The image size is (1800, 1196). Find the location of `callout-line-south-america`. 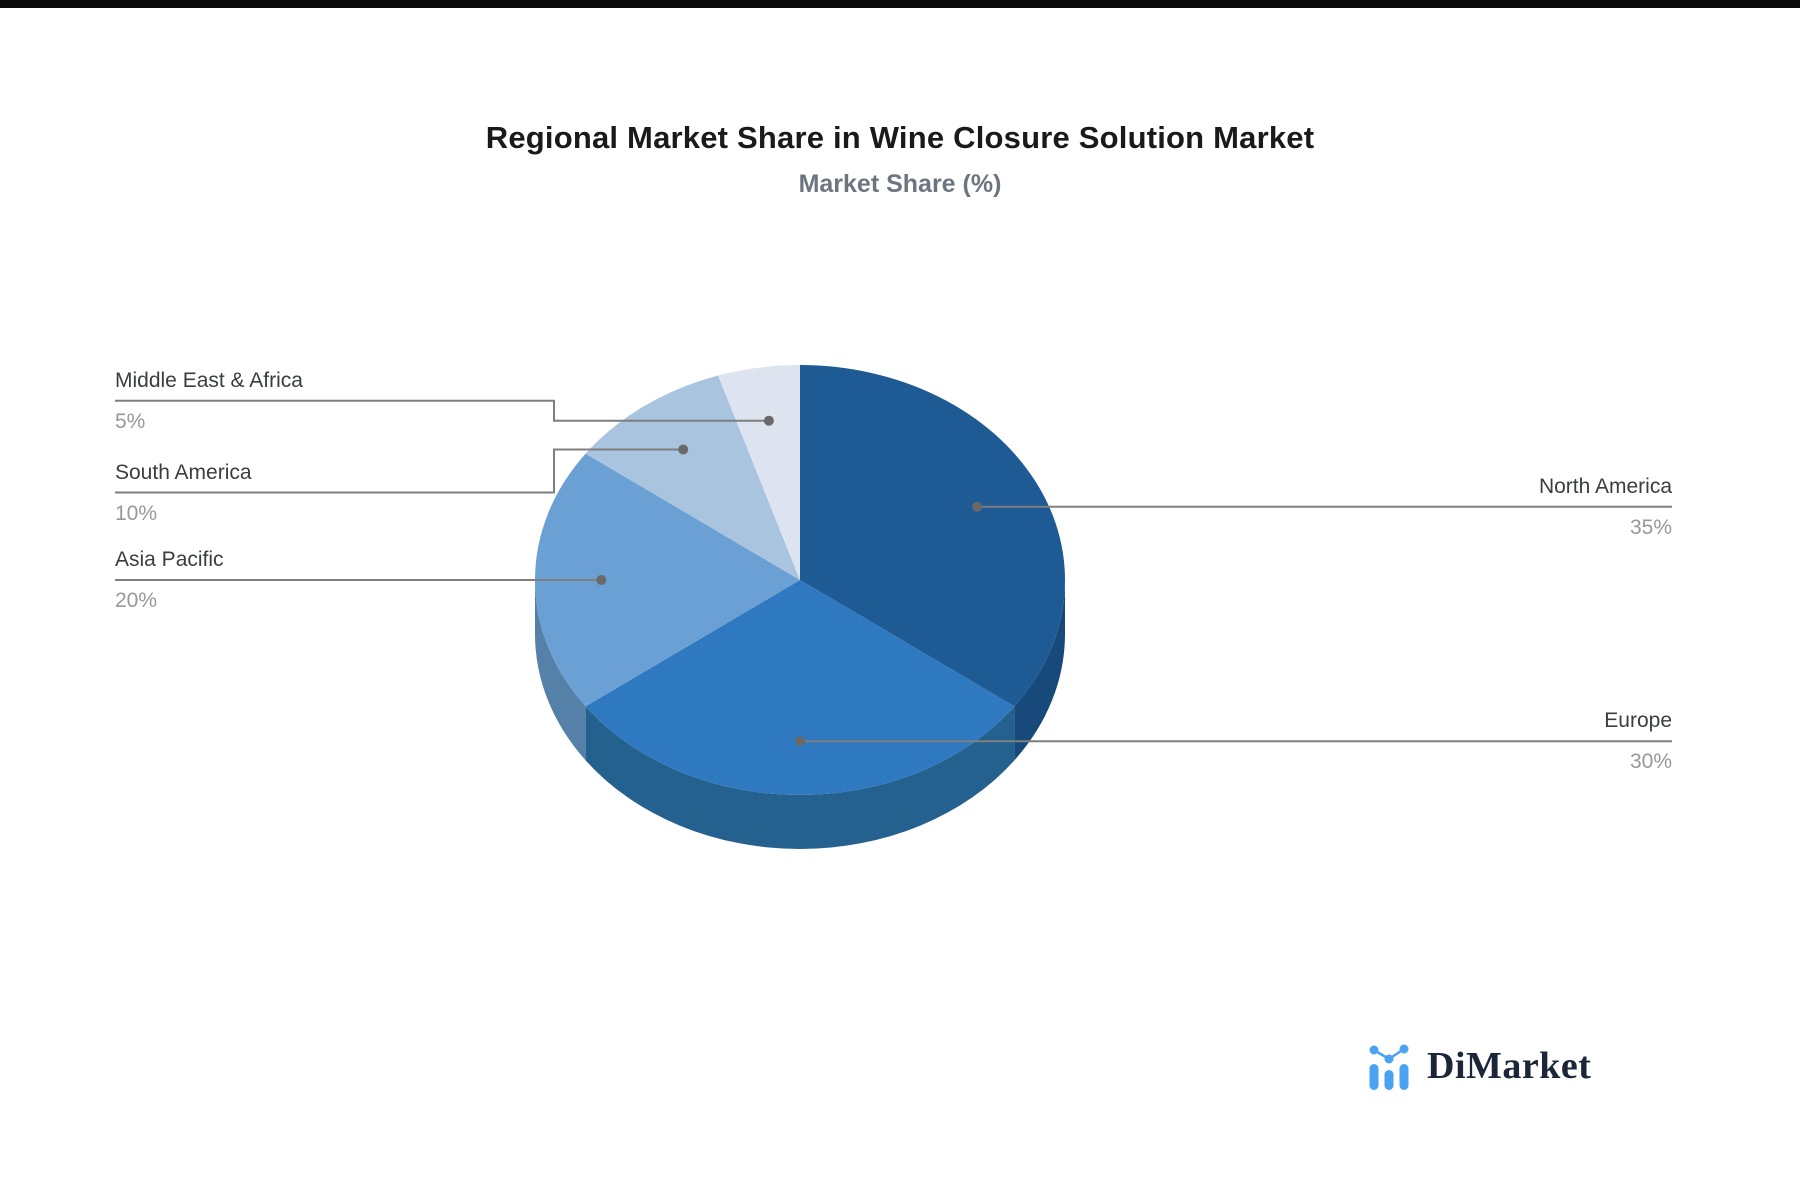

callout-line-south-america is located at coordinates (399, 471).